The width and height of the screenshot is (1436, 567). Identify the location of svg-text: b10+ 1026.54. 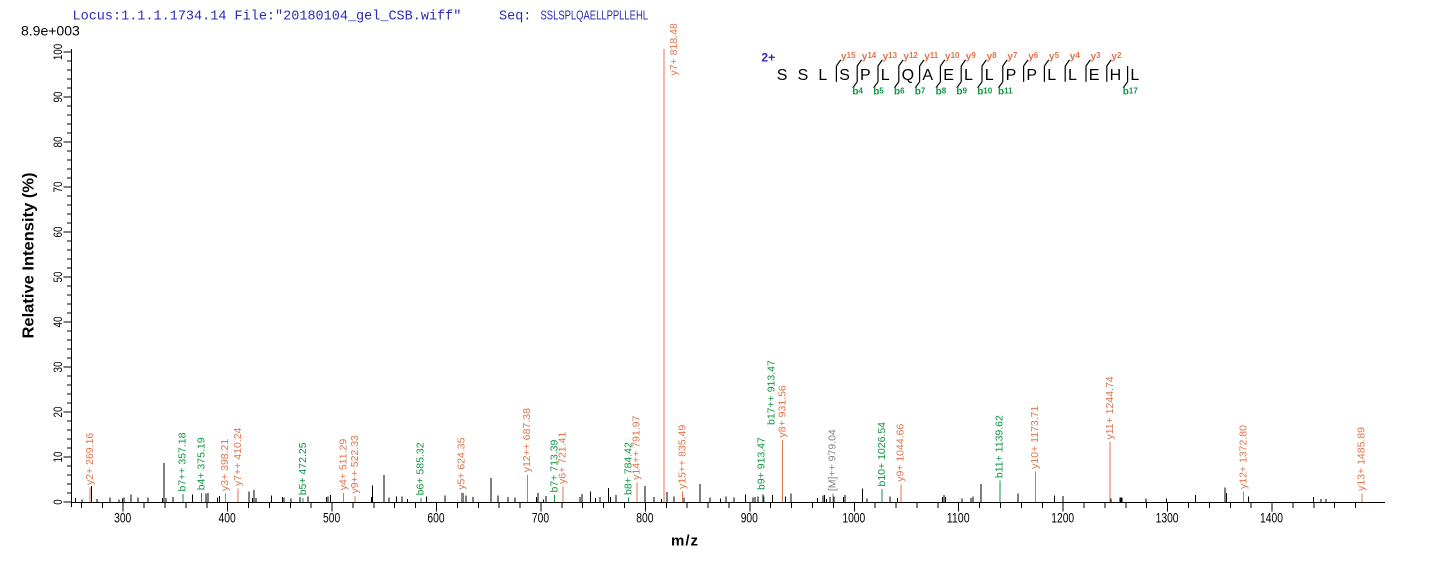
(882, 454).